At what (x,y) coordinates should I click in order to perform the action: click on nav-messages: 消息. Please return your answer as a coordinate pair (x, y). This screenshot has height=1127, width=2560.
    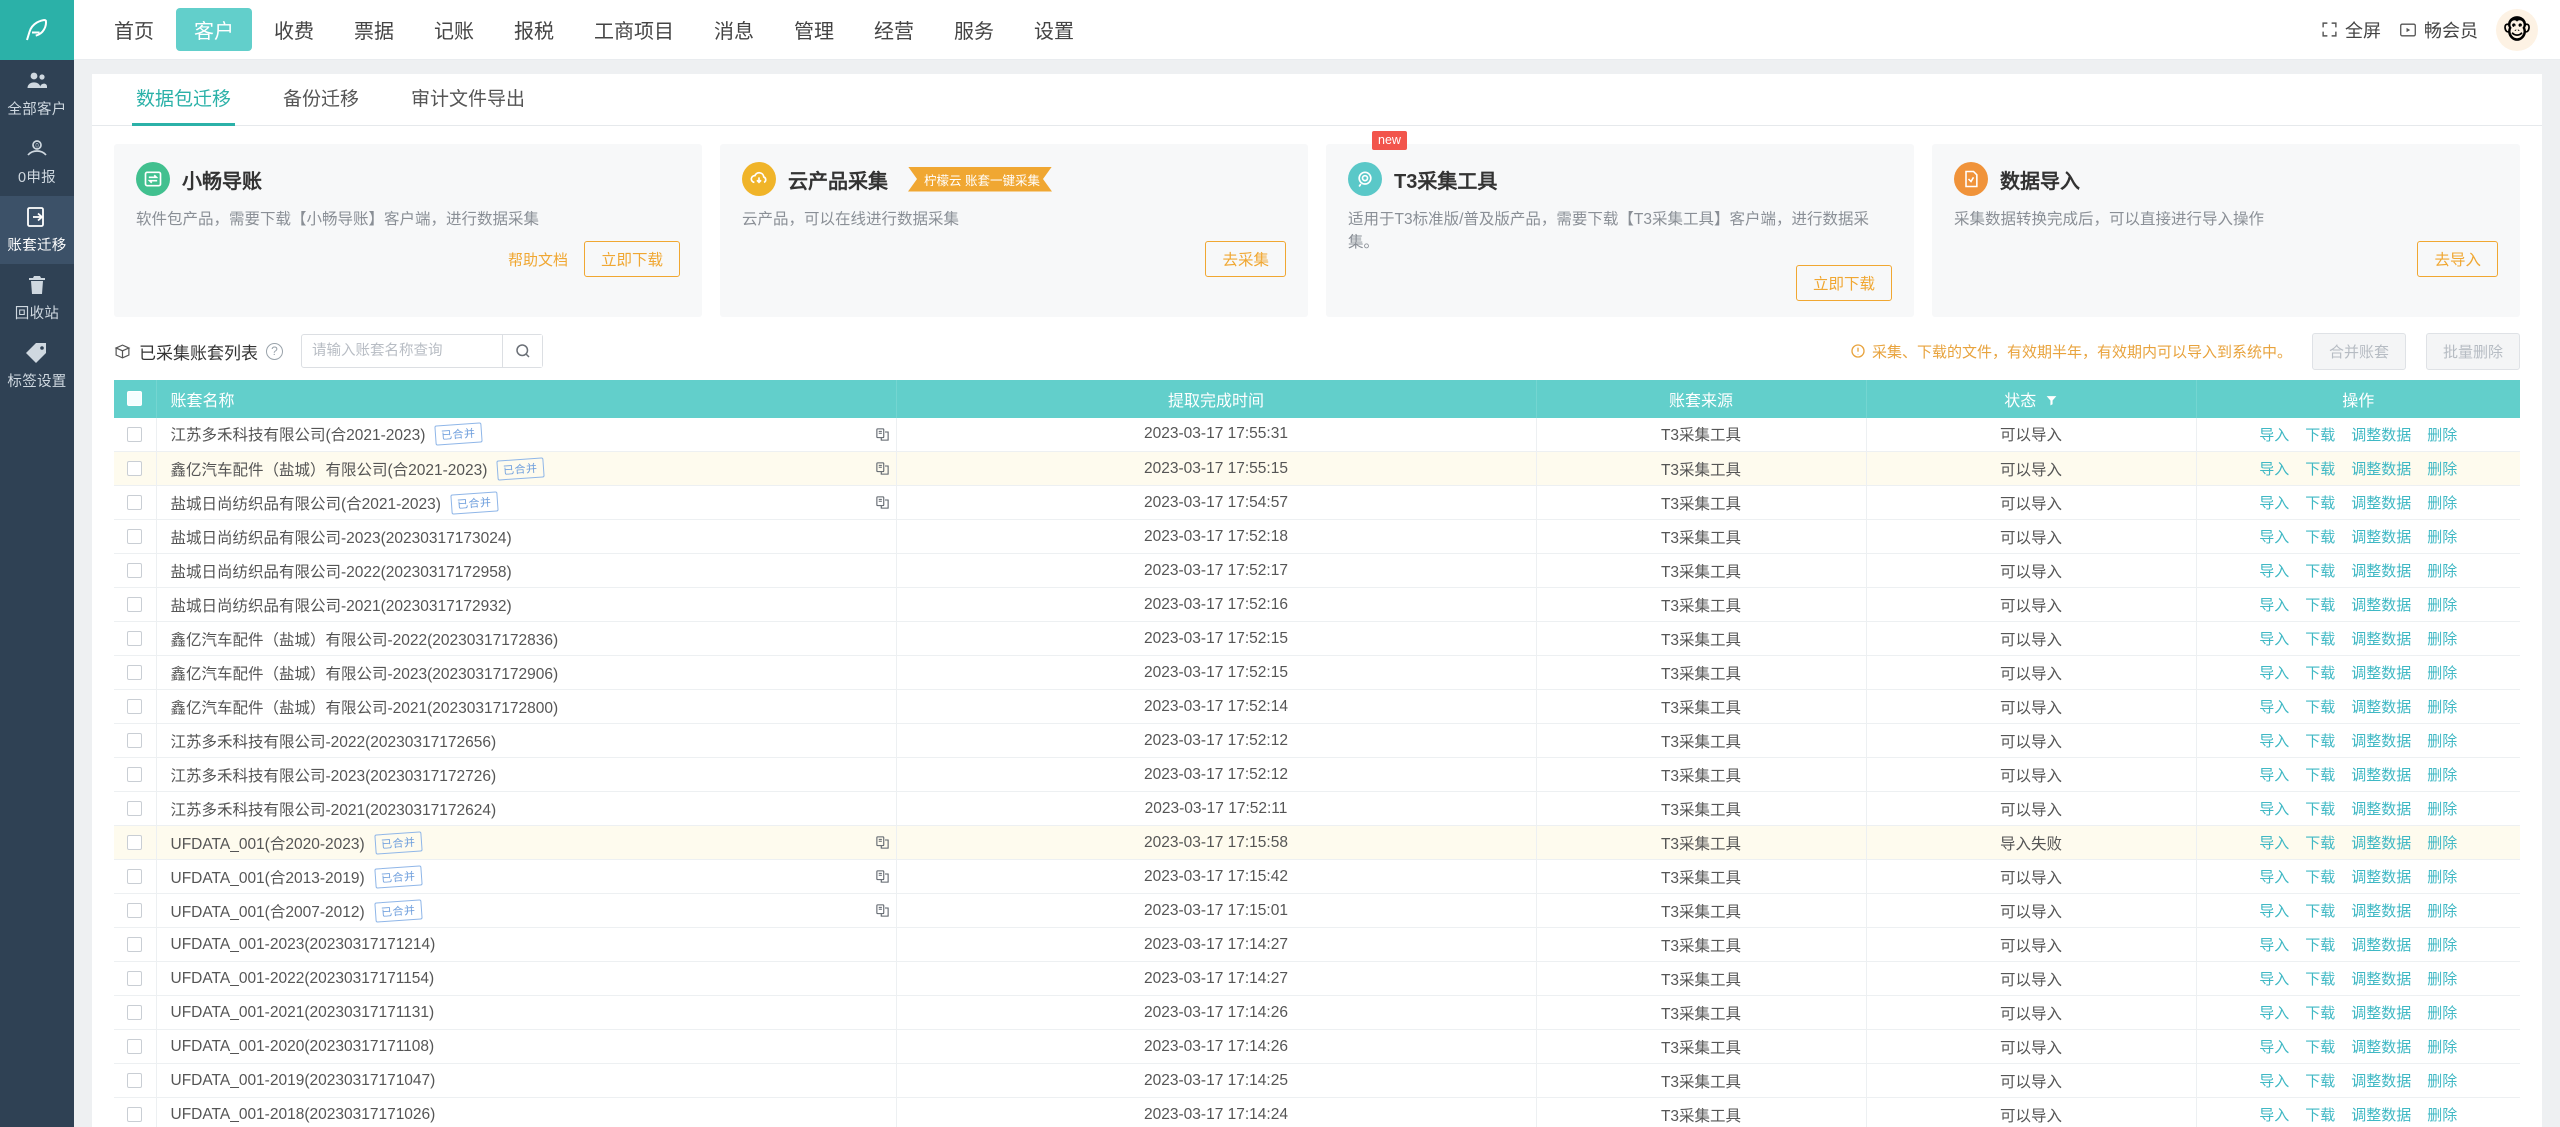
    Looking at the image, I should click on (734, 32).